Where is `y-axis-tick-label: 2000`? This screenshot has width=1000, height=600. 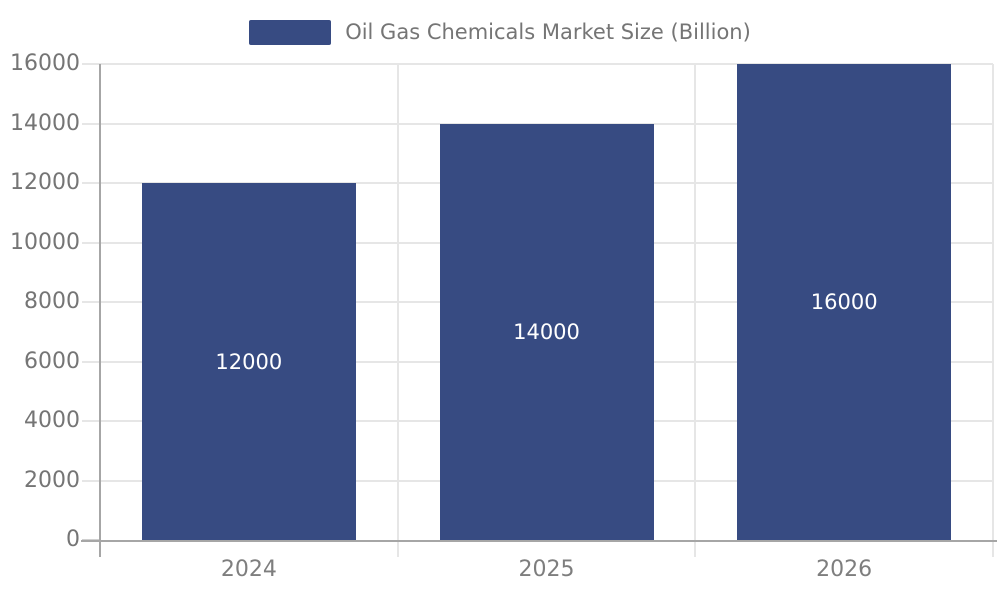 y-axis-tick-label: 2000 is located at coordinates (52, 480).